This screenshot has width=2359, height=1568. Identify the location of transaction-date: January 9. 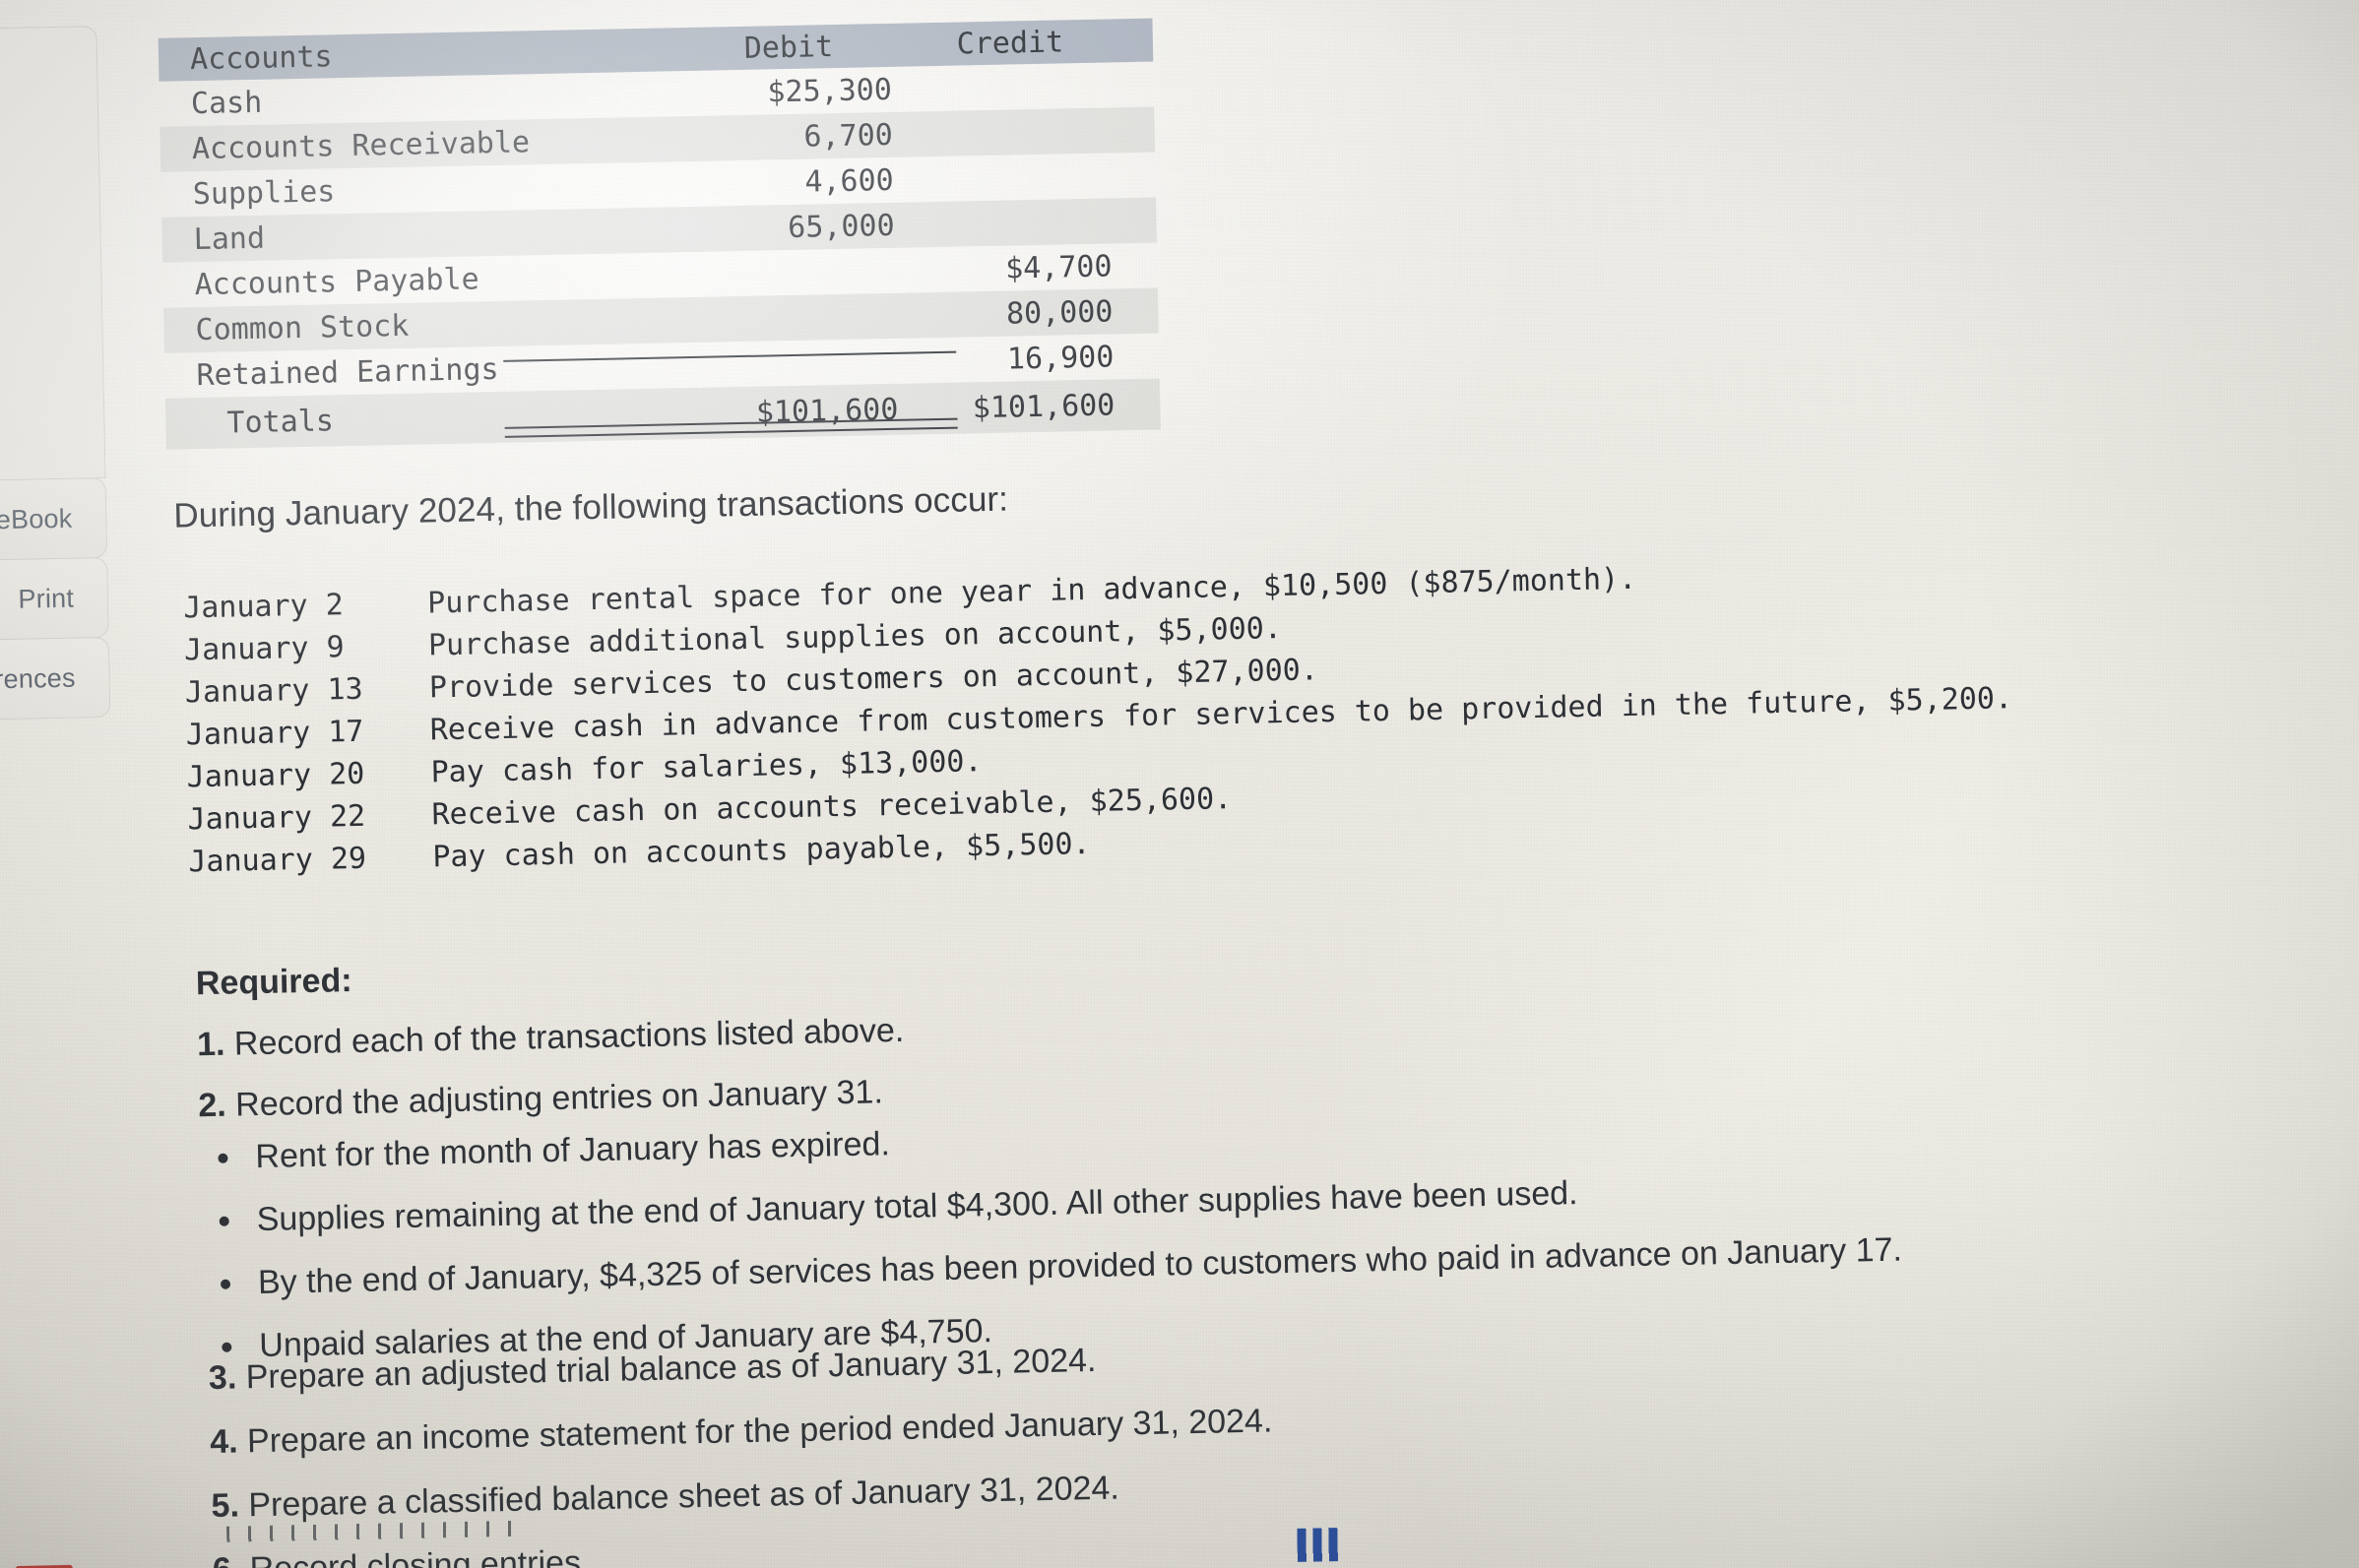
(264, 649).